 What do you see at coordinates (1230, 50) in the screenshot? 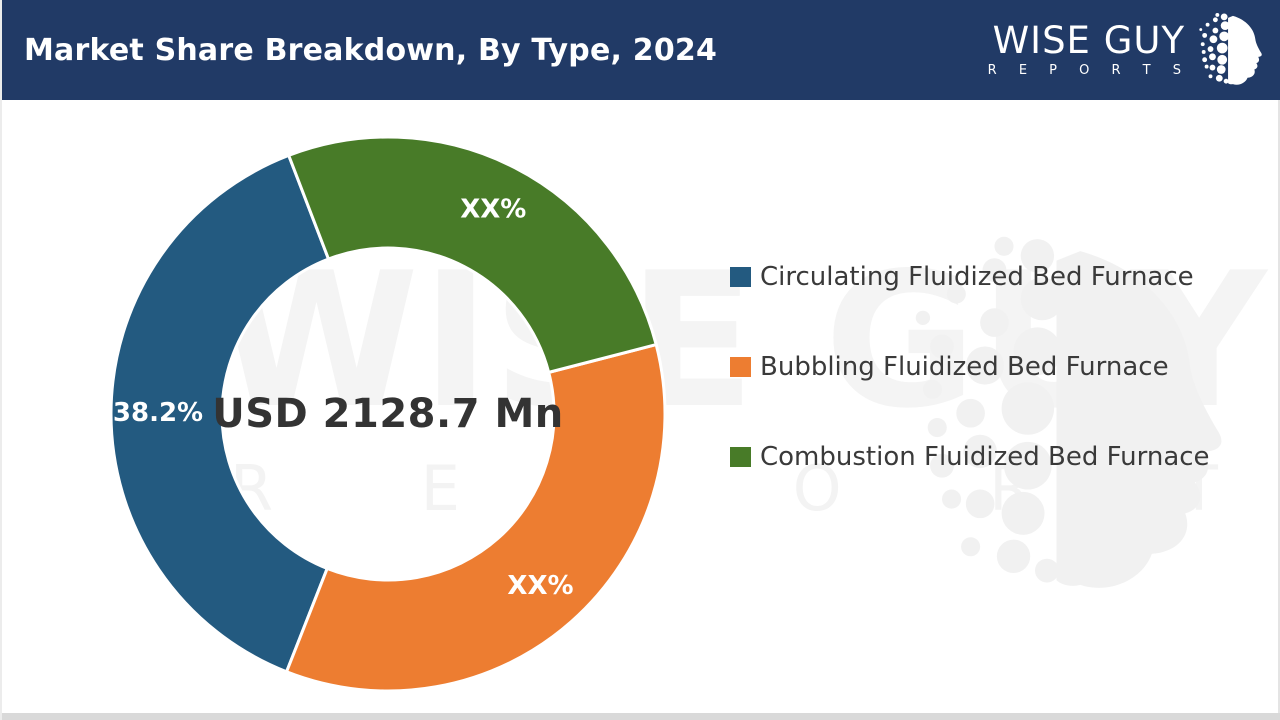
I see `wiseguy-face-icon` at bounding box center [1230, 50].